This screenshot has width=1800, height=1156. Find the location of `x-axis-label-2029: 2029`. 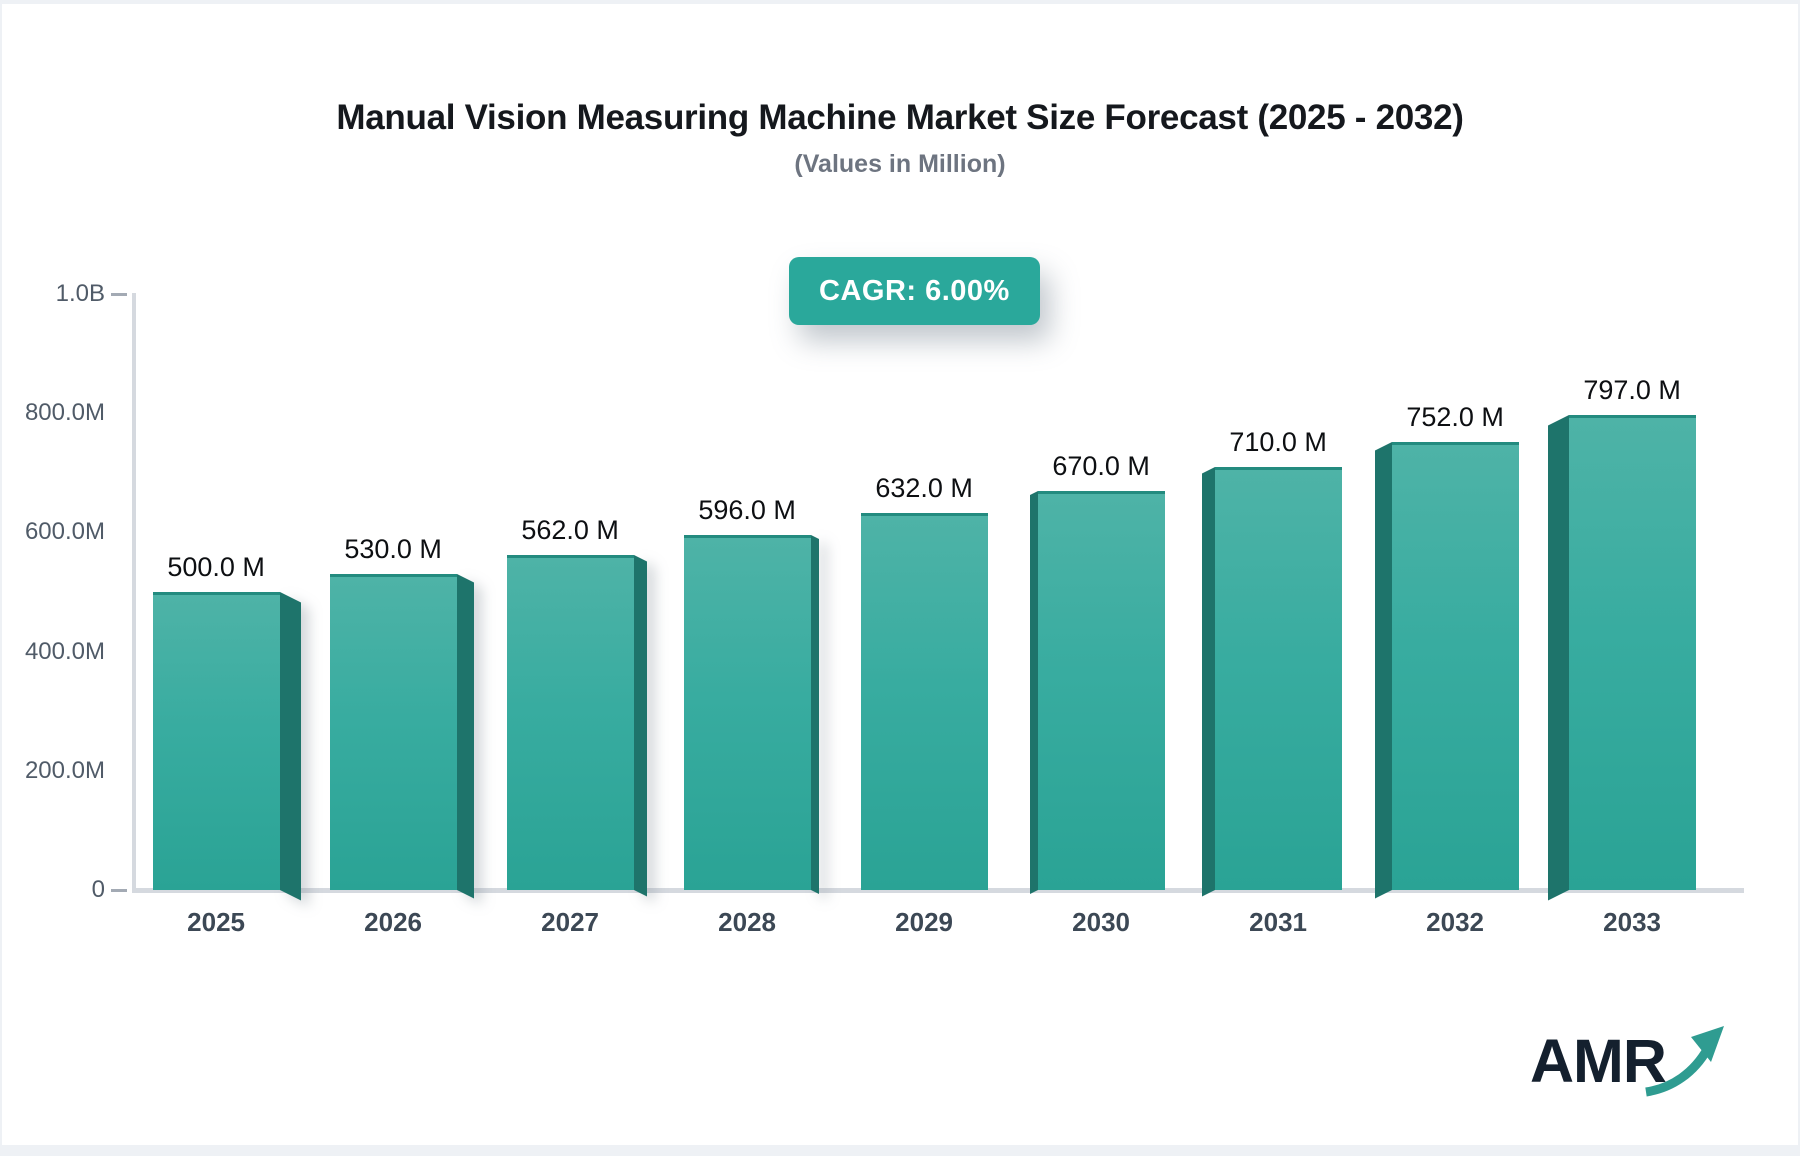

x-axis-label-2029: 2029 is located at coordinates (924, 922).